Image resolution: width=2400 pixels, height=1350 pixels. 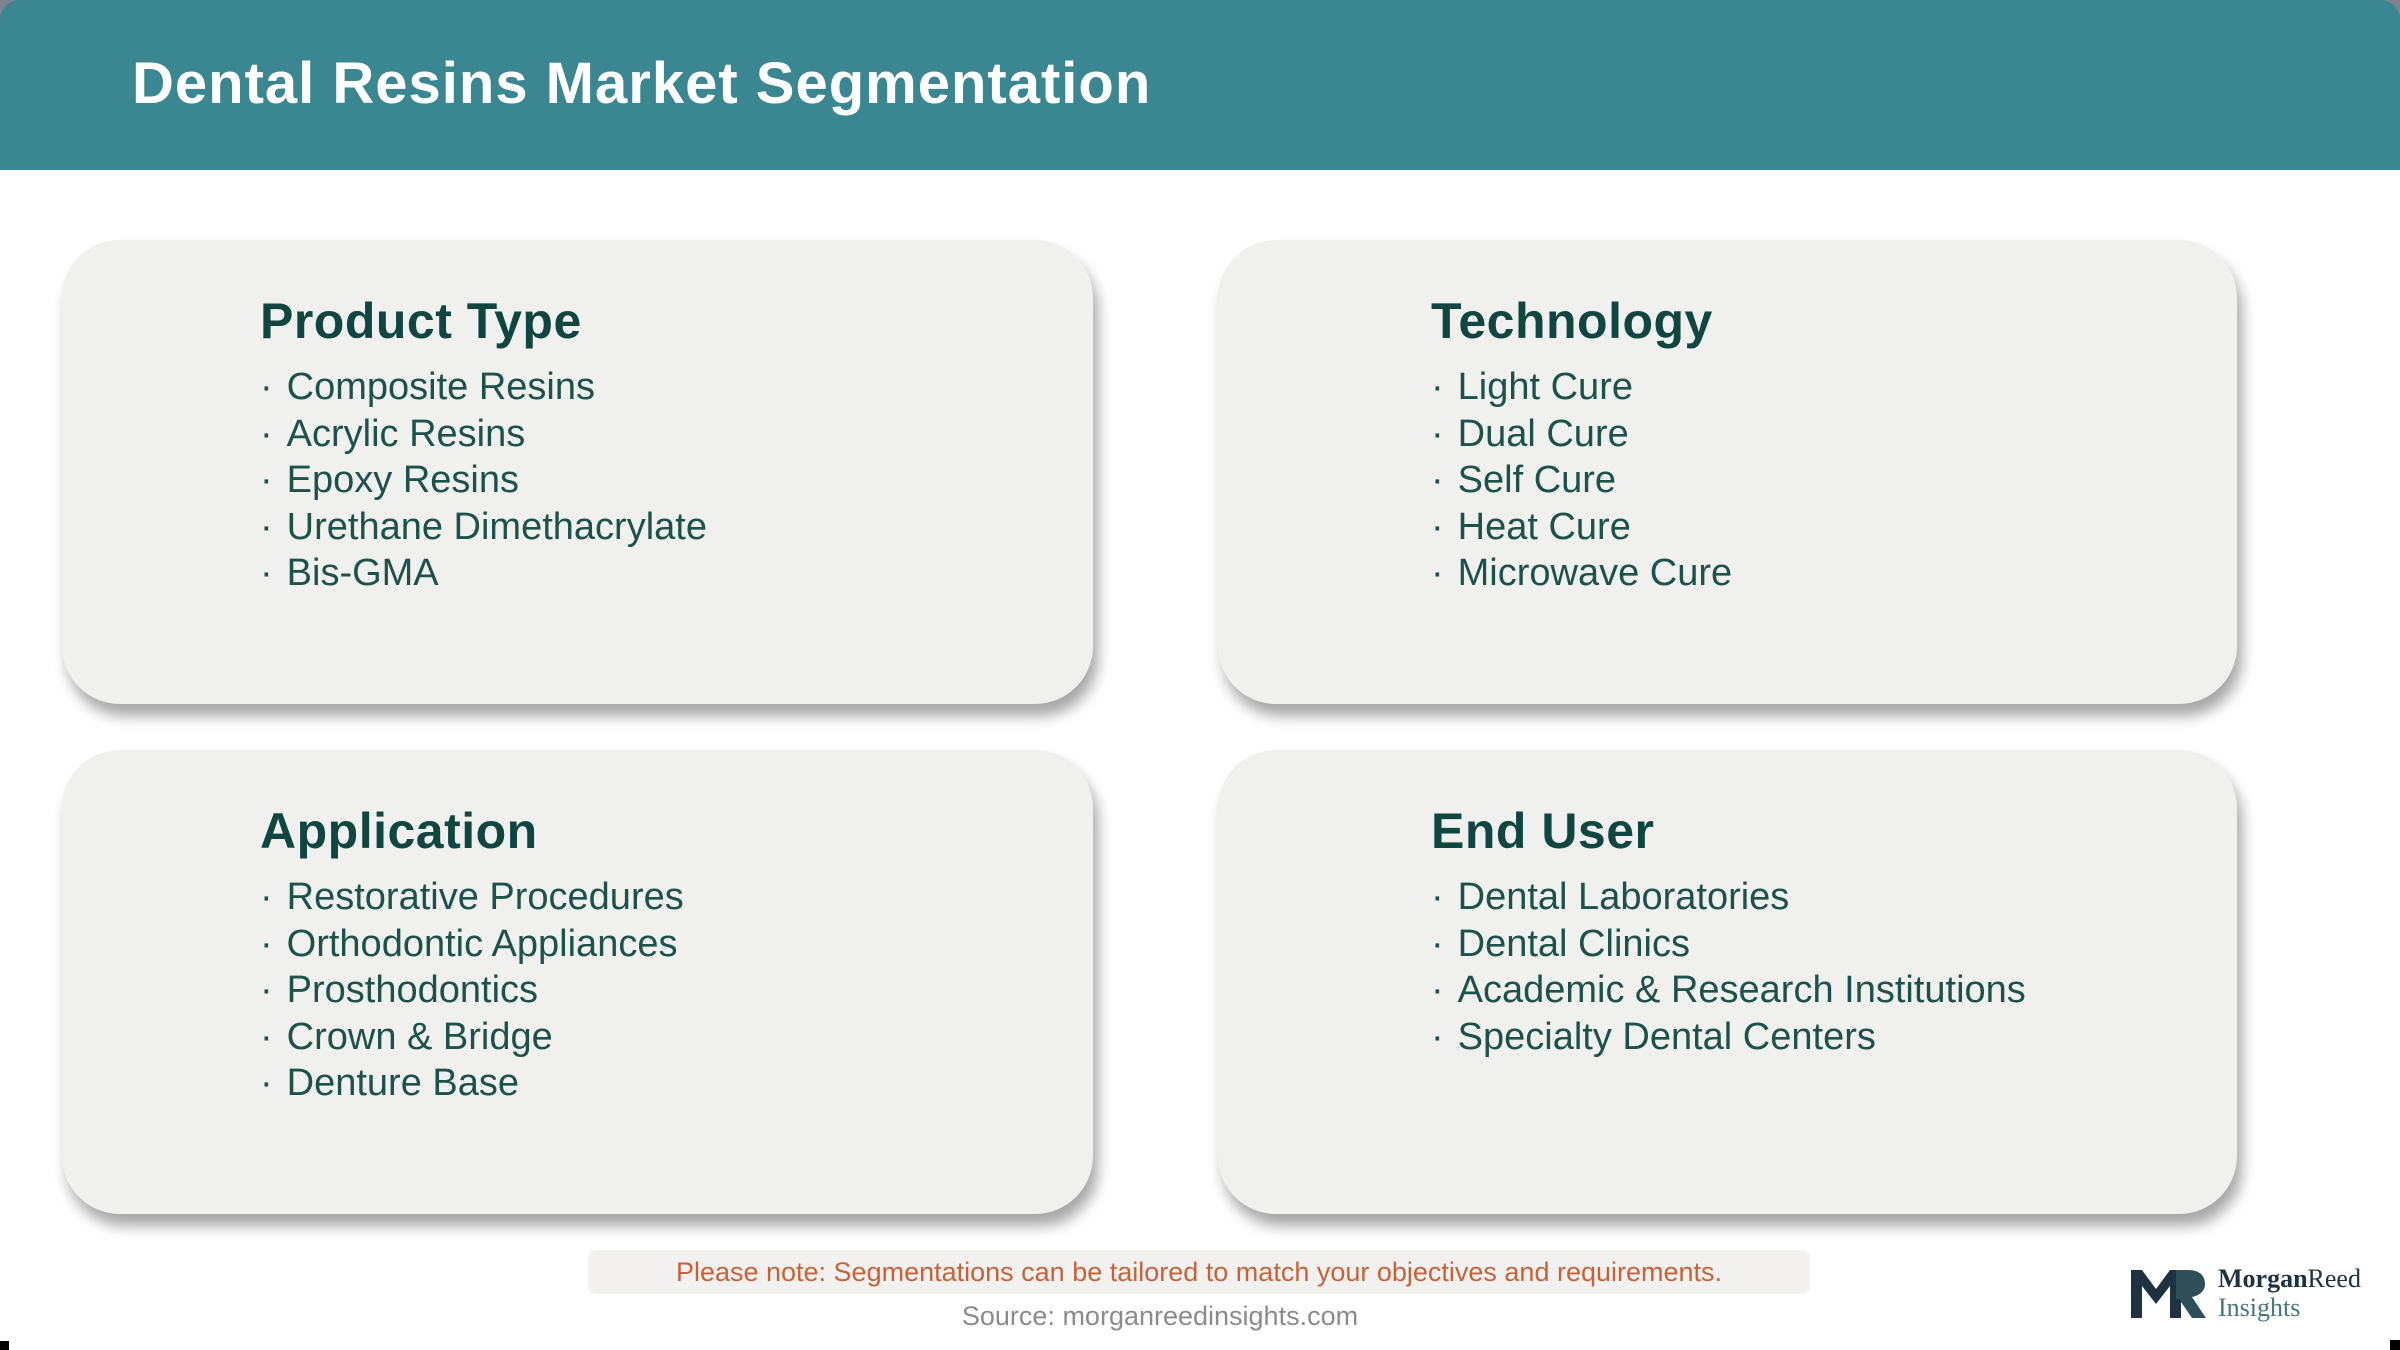 What do you see at coordinates (1814, 1037) in the screenshot?
I see `list-item: Specialty Dental Centers` at bounding box center [1814, 1037].